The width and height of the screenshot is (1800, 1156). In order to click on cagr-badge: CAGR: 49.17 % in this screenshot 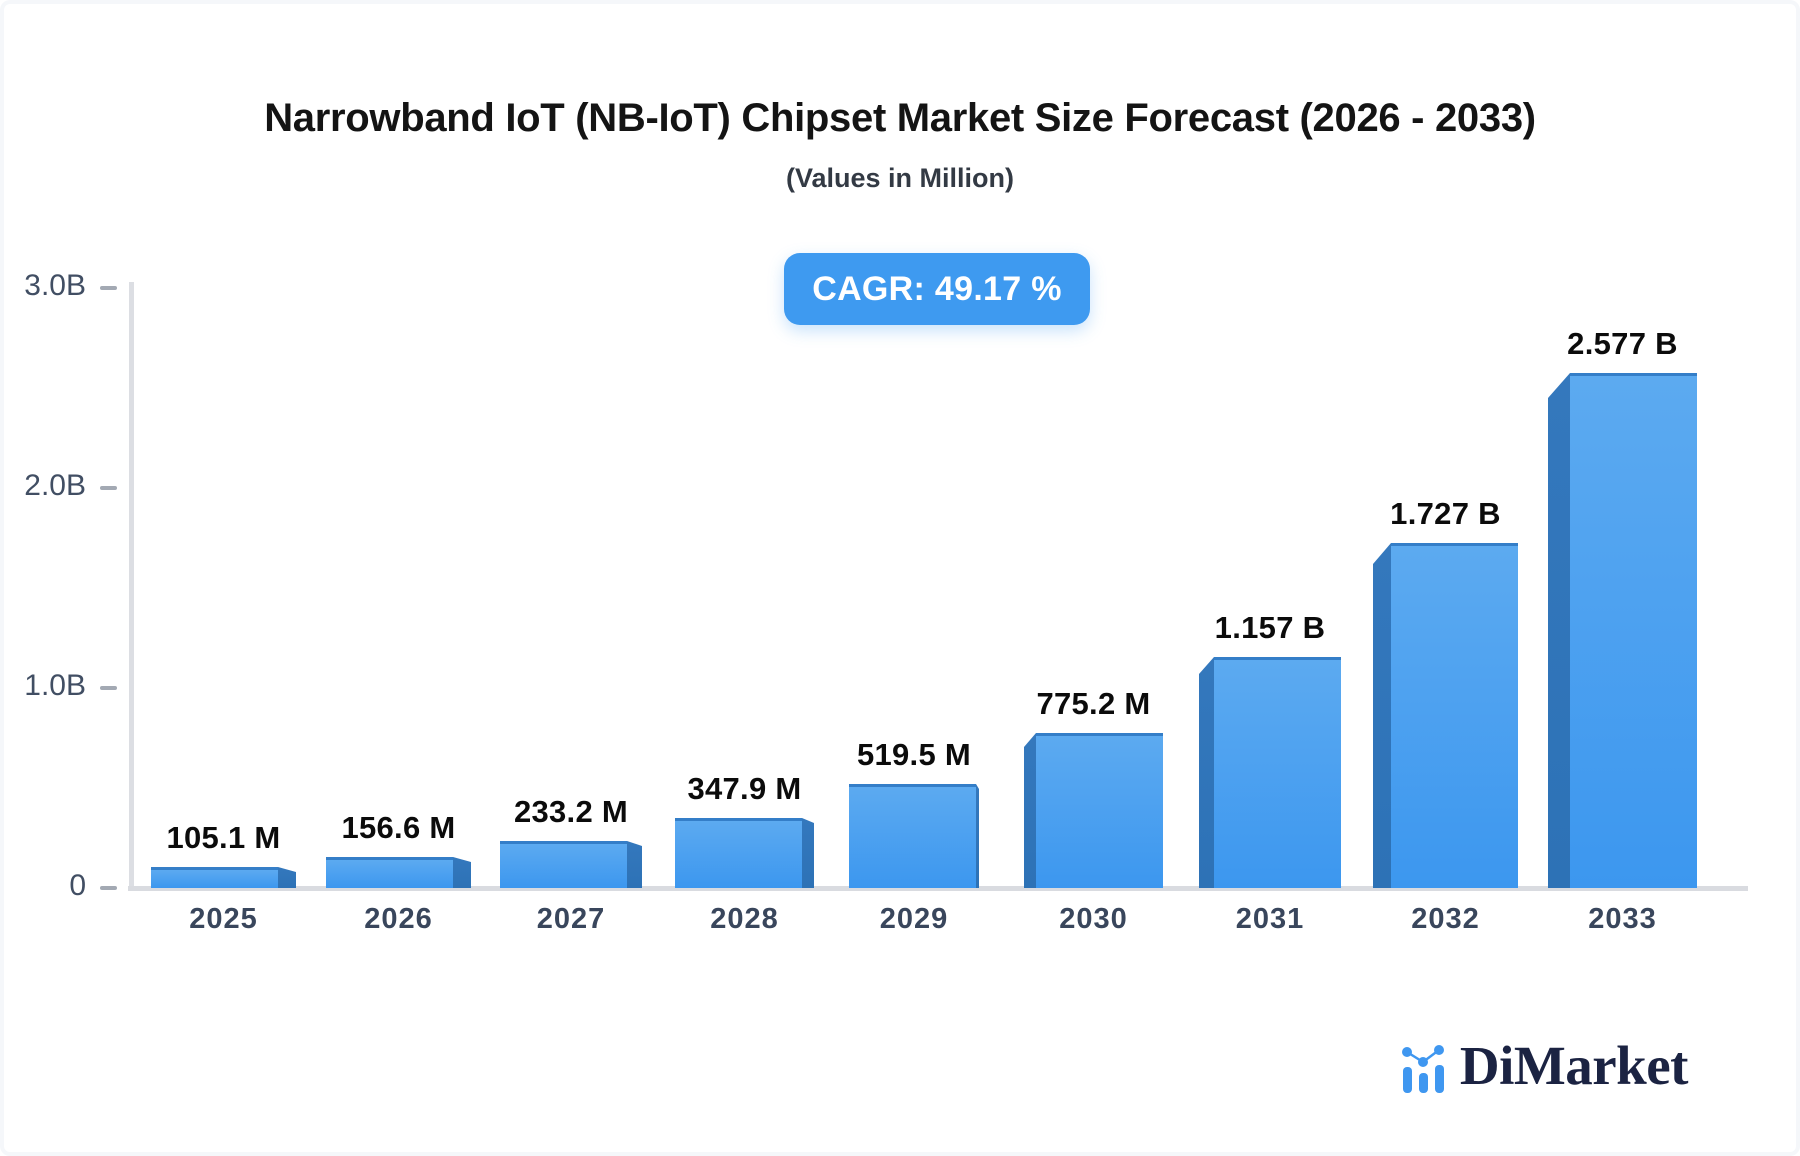, I will do `click(937, 289)`.